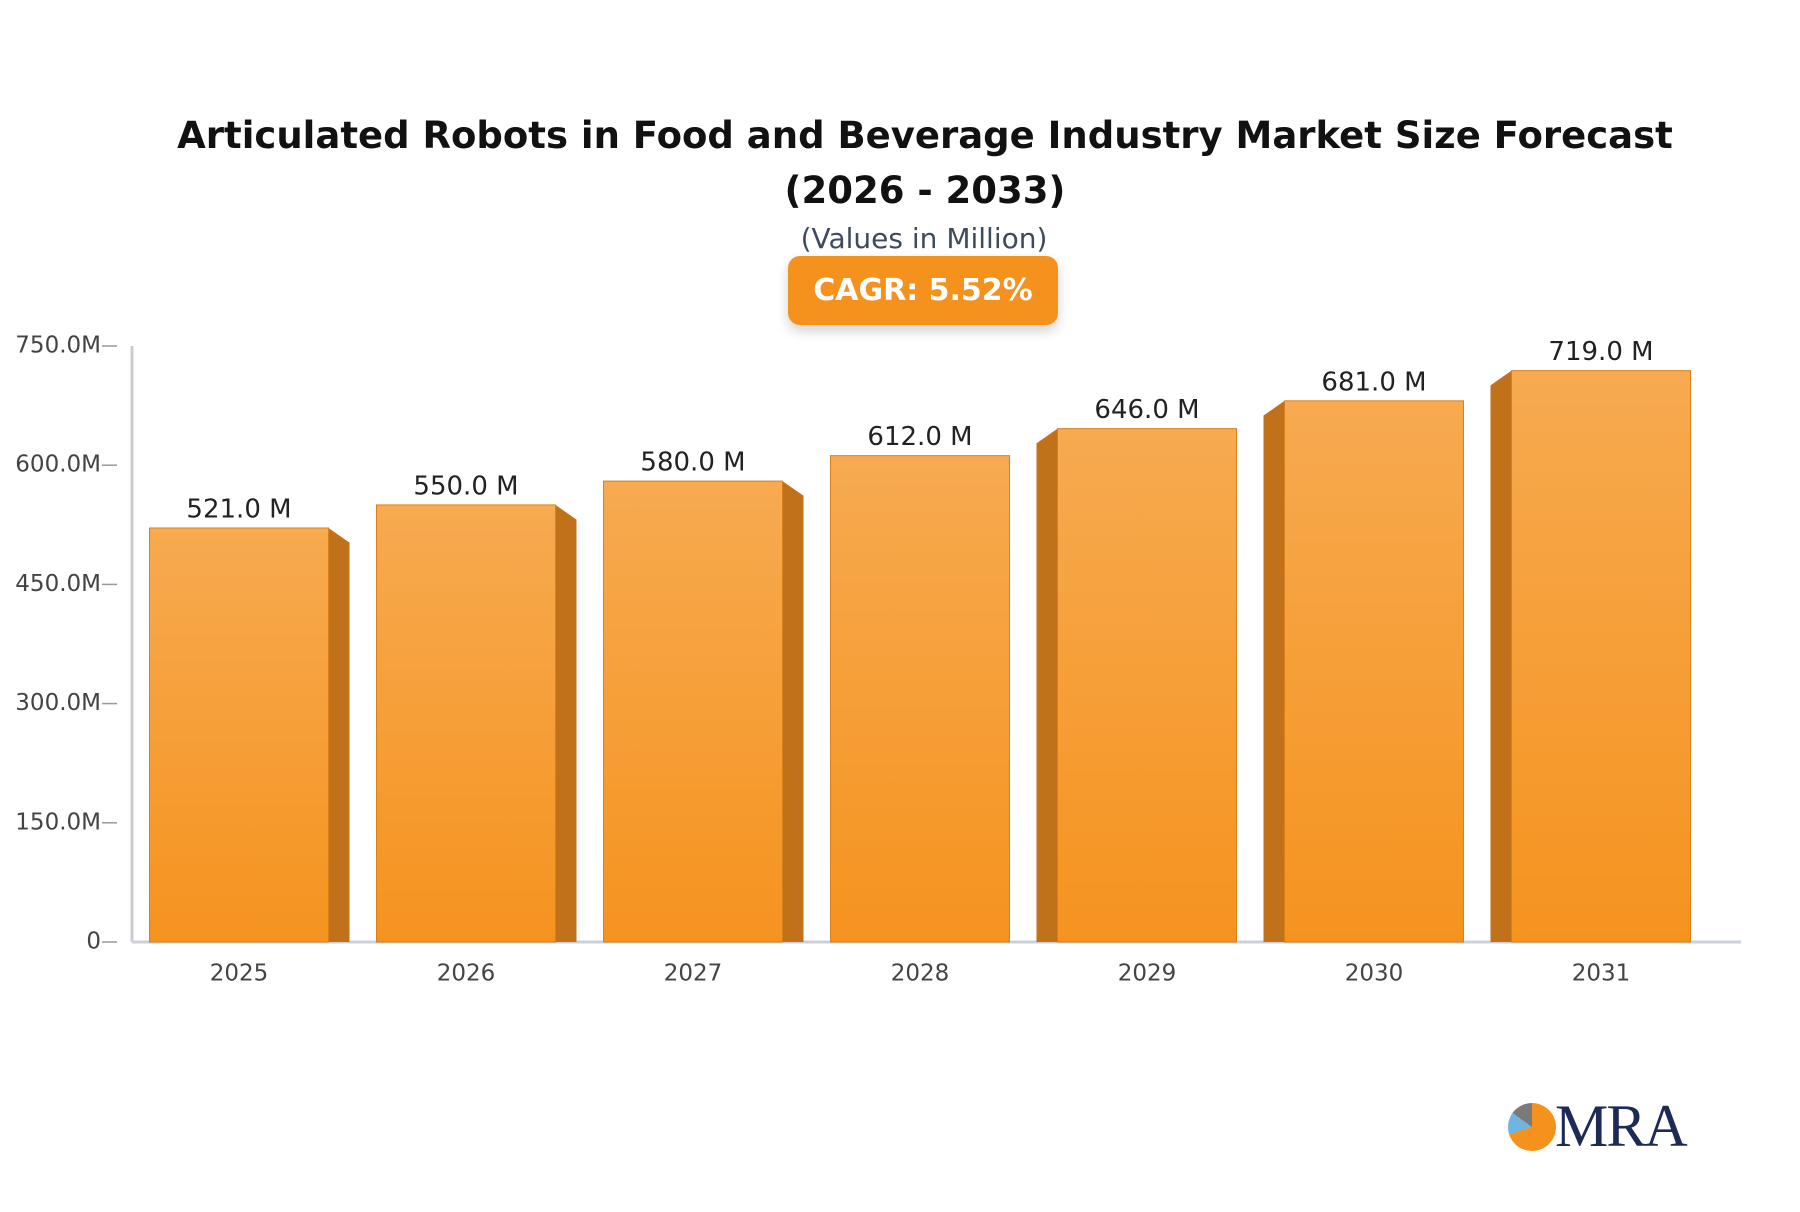 This screenshot has width=1800, height=1212. What do you see at coordinates (239, 974) in the screenshot?
I see `x-tick-label: 2025` at bounding box center [239, 974].